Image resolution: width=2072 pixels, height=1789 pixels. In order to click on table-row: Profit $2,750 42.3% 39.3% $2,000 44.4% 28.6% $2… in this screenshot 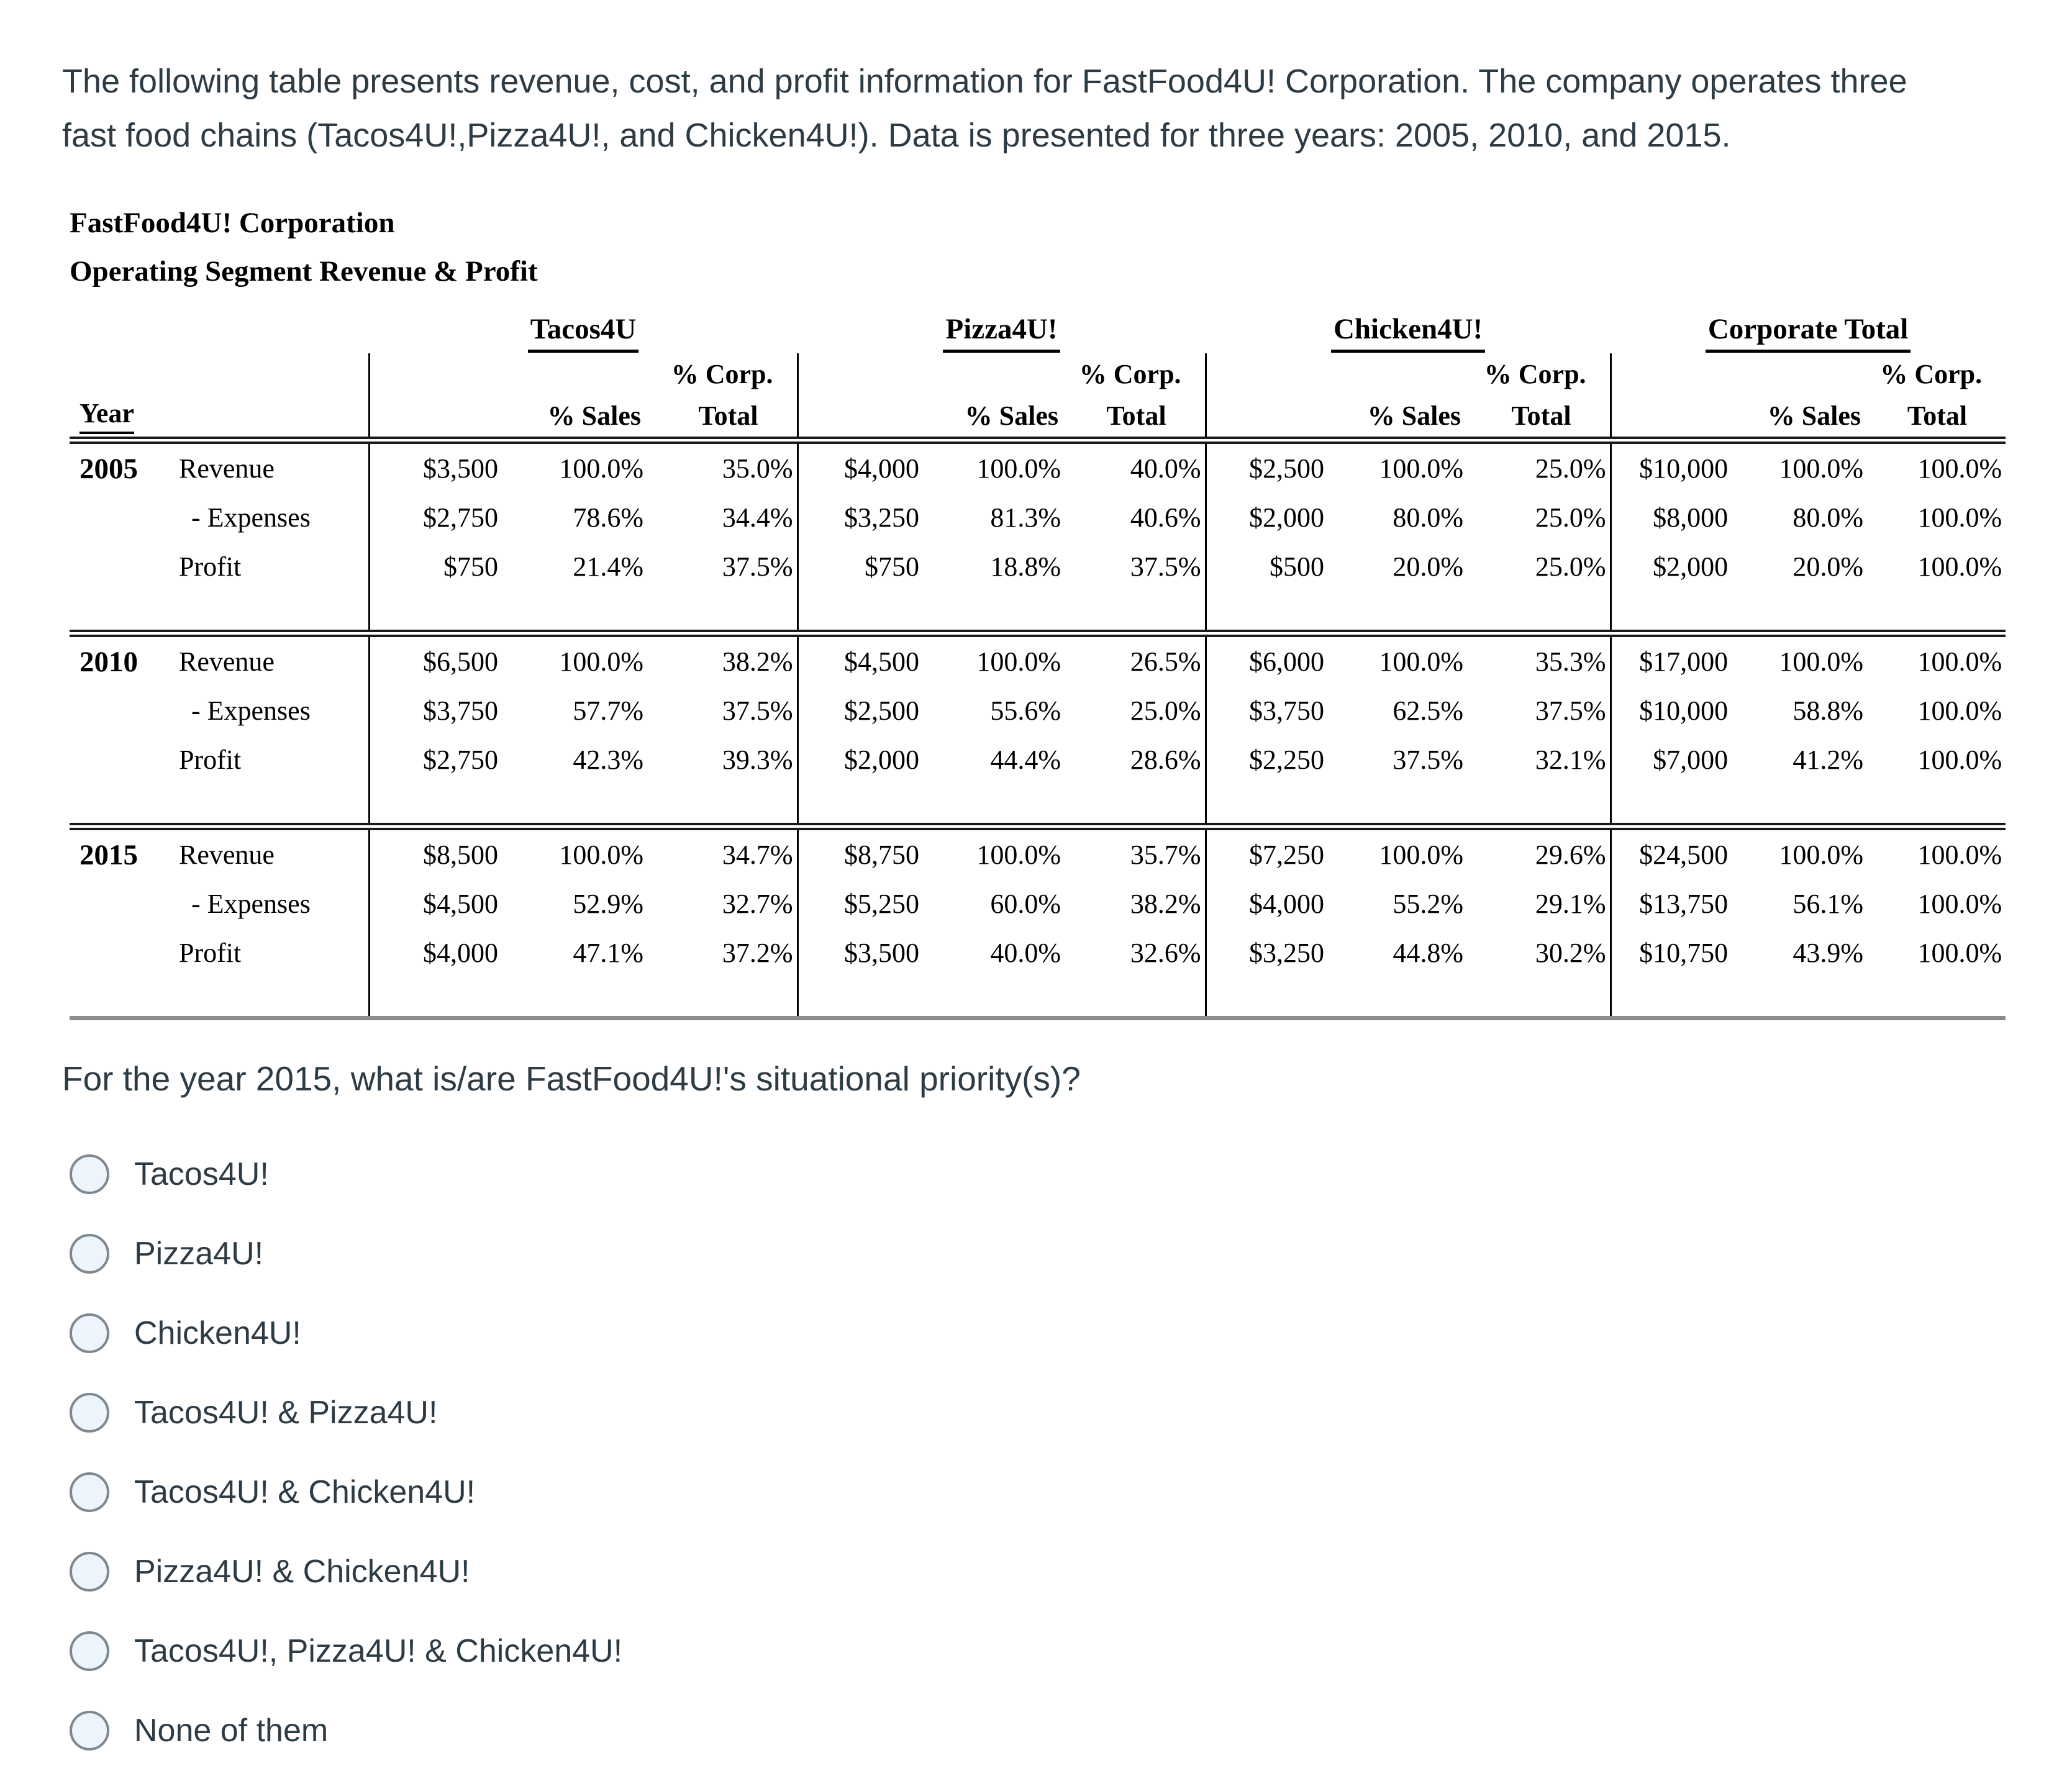, I will do `click(1038, 759)`.